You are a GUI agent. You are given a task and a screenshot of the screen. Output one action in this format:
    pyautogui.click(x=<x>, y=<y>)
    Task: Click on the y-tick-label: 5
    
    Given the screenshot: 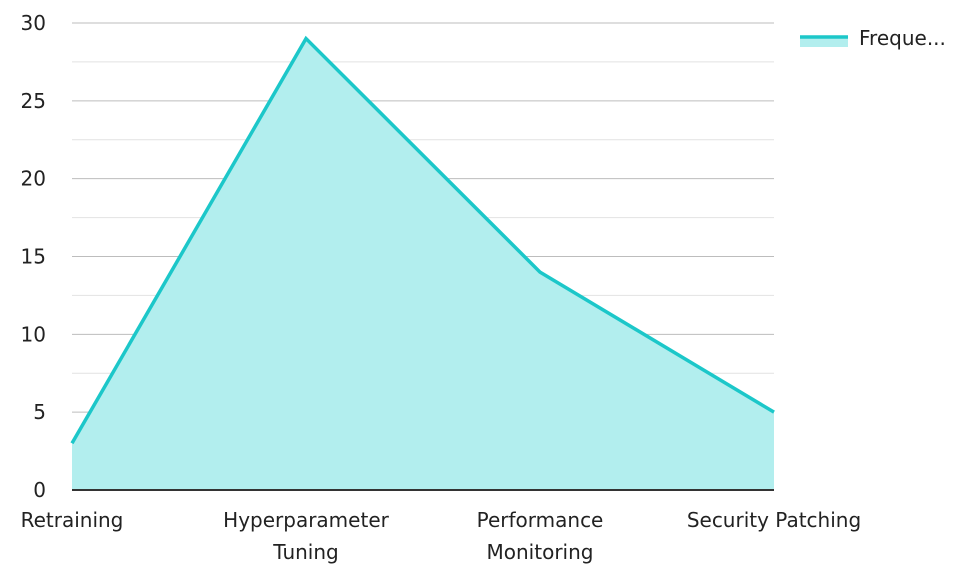 What is the action you would take?
    pyautogui.click(x=39, y=412)
    